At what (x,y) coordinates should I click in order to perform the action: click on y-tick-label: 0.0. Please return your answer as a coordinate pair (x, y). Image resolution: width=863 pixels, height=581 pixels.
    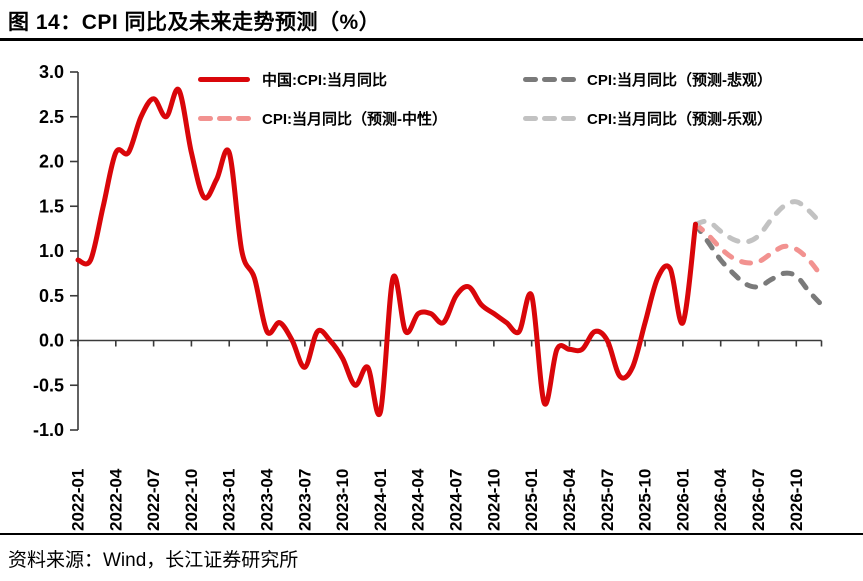
    Looking at the image, I should click on (51, 341).